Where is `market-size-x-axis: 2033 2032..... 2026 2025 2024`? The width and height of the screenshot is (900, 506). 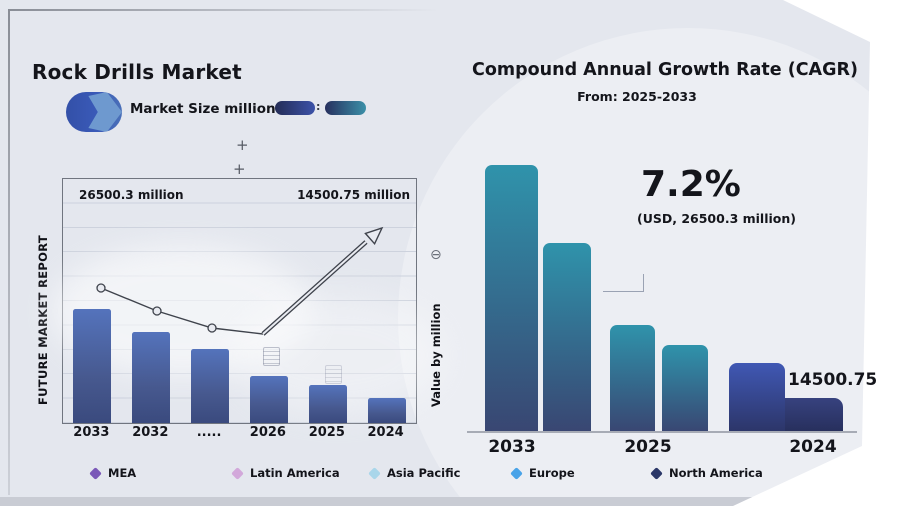
market-size-x-axis: 2033 2032..... 2026 2025 2024 is located at coordinates (238, 434).